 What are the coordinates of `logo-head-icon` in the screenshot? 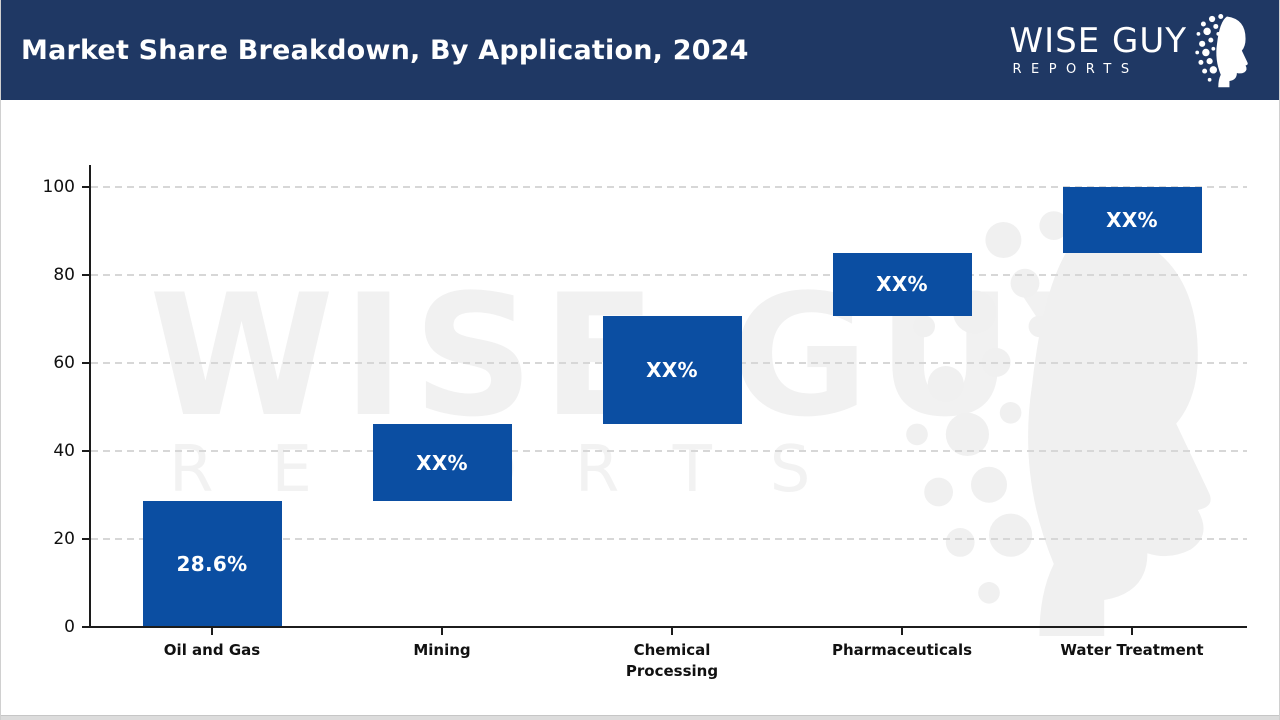 It's located at (1221, 51).